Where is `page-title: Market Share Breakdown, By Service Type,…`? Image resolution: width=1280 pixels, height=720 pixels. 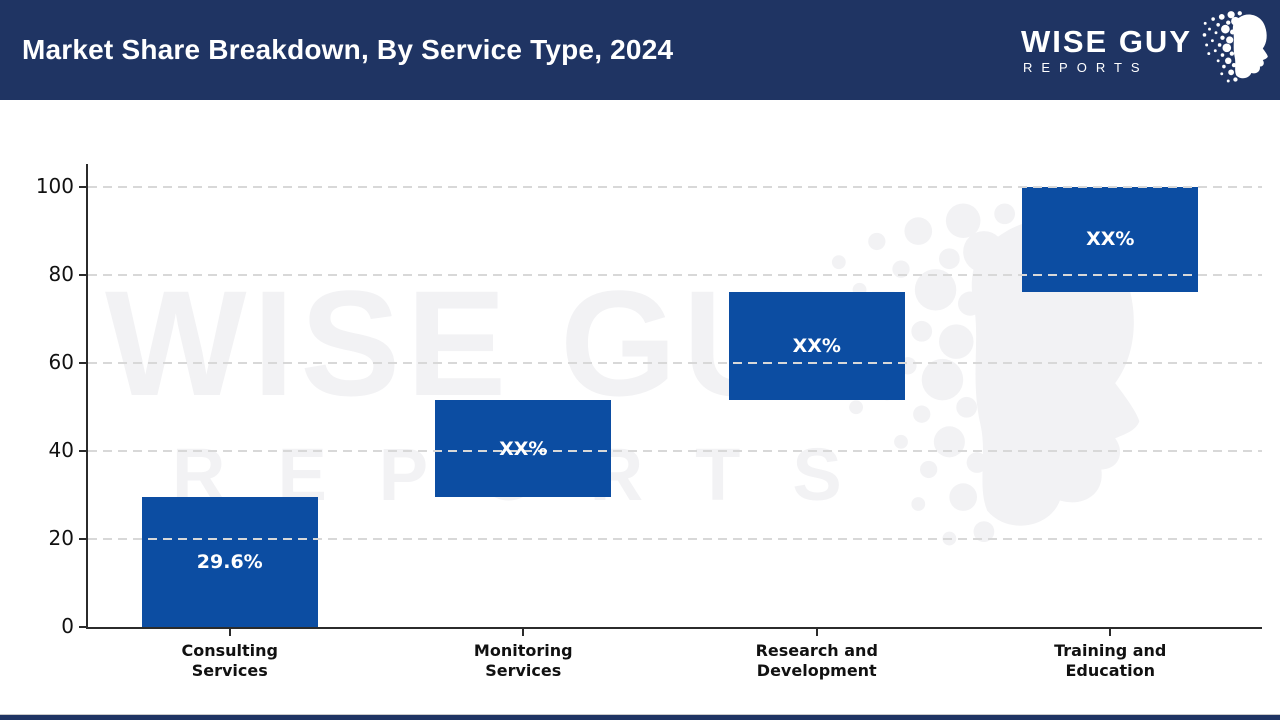
page-title: Market Share Breakdown, By Service Type,… is located at coordinates (348, 49).